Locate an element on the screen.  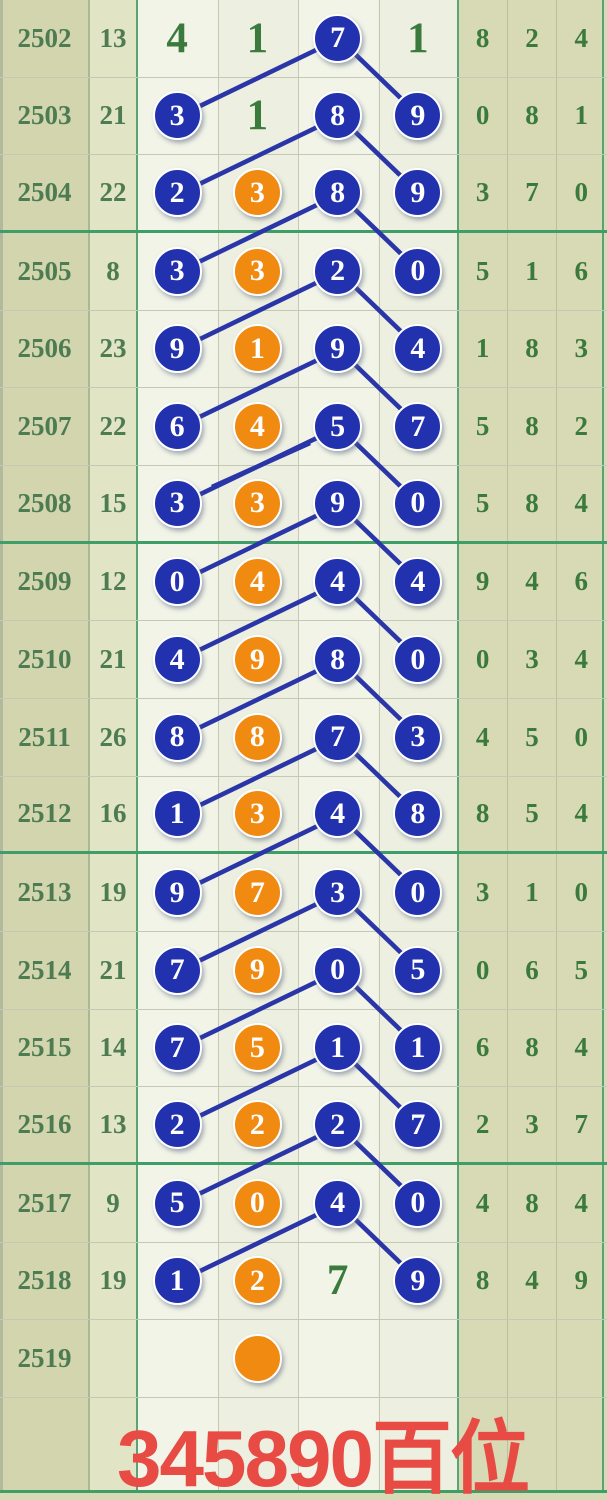
table-row: 2506 23 9 1 9 4 1 8 3 is located at coordinates (303, 350).